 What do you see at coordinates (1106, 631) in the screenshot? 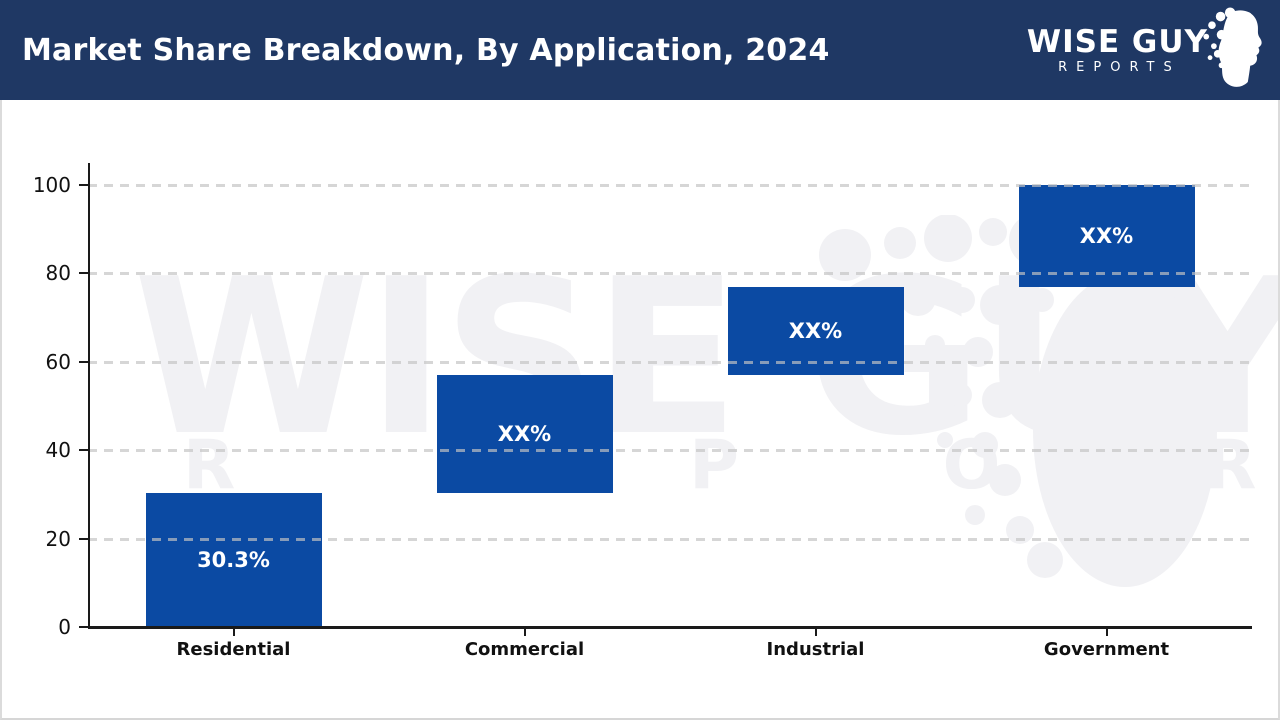
I see `x-tick-government` at bounding box center [1106, 631].